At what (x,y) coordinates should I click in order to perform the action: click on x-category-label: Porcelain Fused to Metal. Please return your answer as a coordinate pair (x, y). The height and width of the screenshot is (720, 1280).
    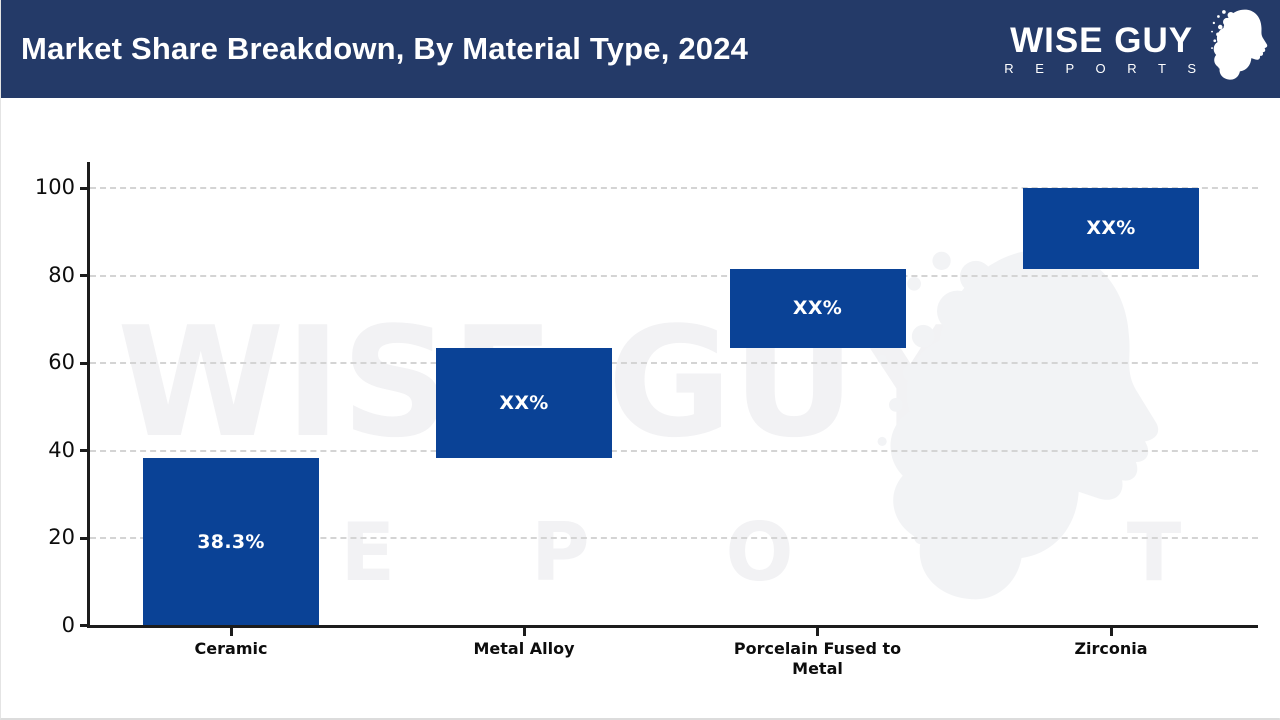
    Looking at the image, I should click on (817, 658).